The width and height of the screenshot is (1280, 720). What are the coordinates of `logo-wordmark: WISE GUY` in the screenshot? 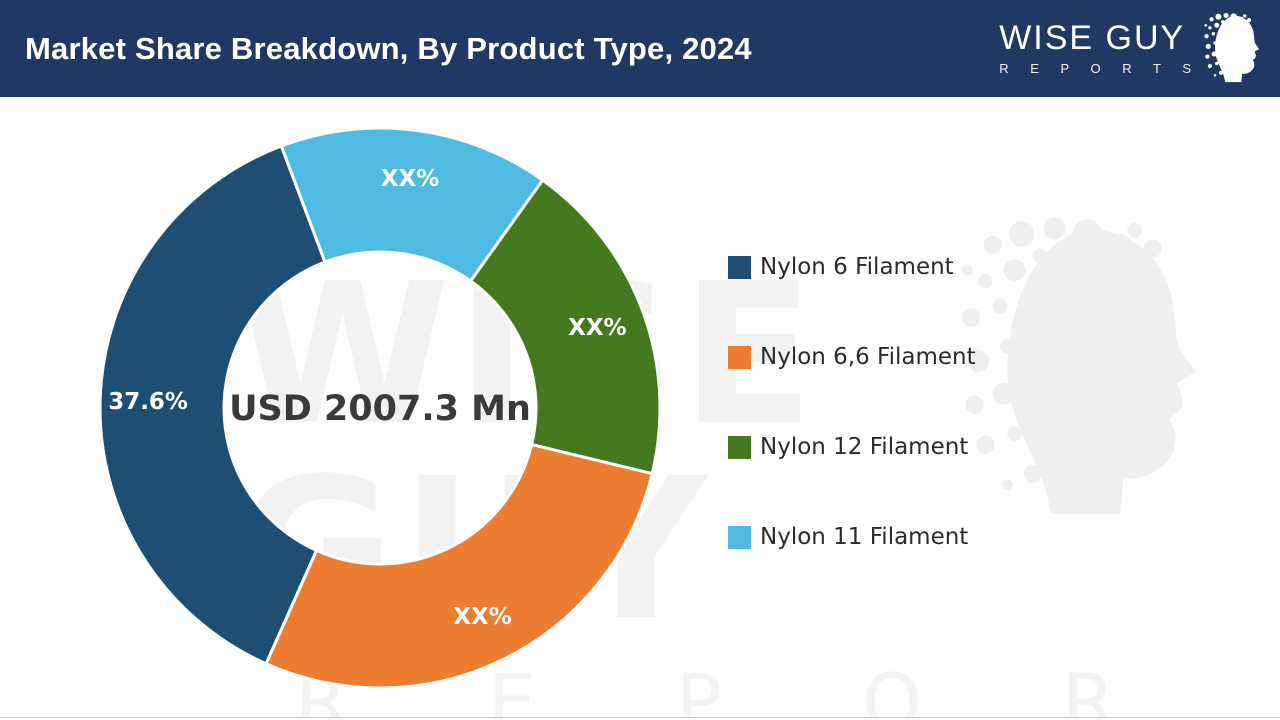 It's located at (1092, 38).